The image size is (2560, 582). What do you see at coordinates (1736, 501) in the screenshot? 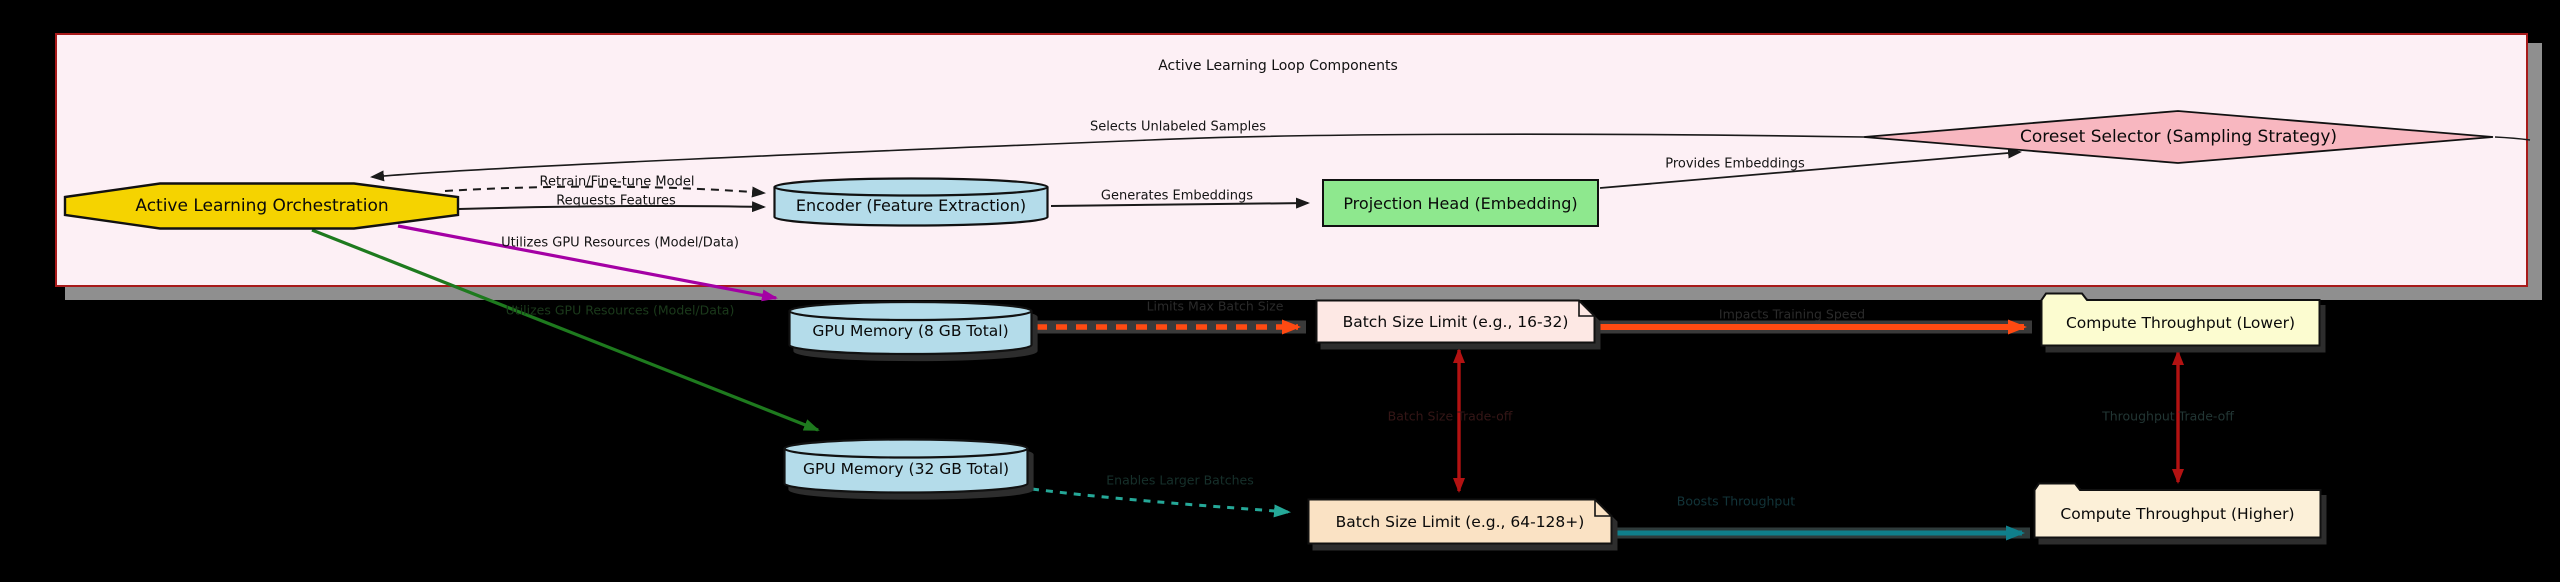
I see `edge-label-boosts: Boosts Throughput` at bounding box center [1736, 501].